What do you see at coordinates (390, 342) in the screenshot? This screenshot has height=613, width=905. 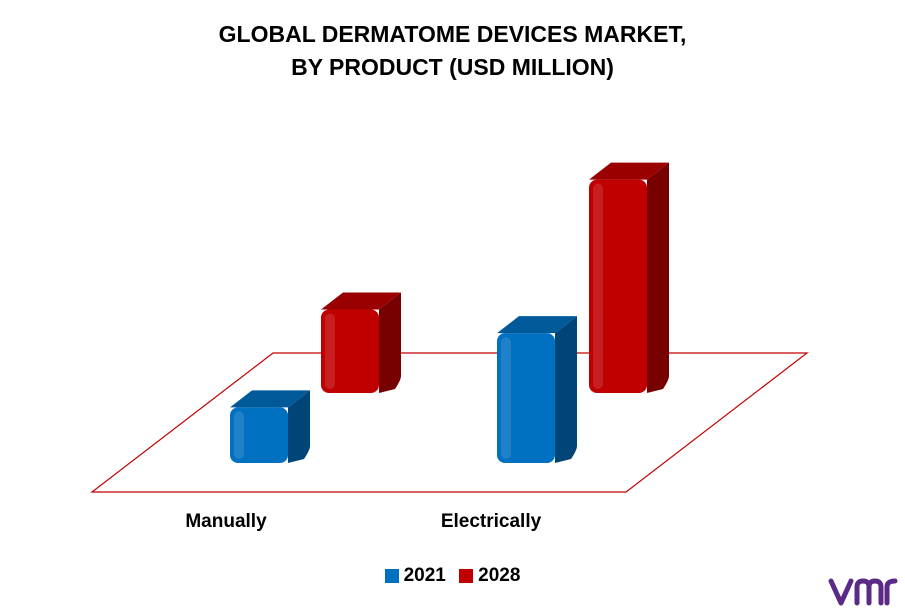 I see `bar-manually-2028-side` at bounding box center [390, 342].